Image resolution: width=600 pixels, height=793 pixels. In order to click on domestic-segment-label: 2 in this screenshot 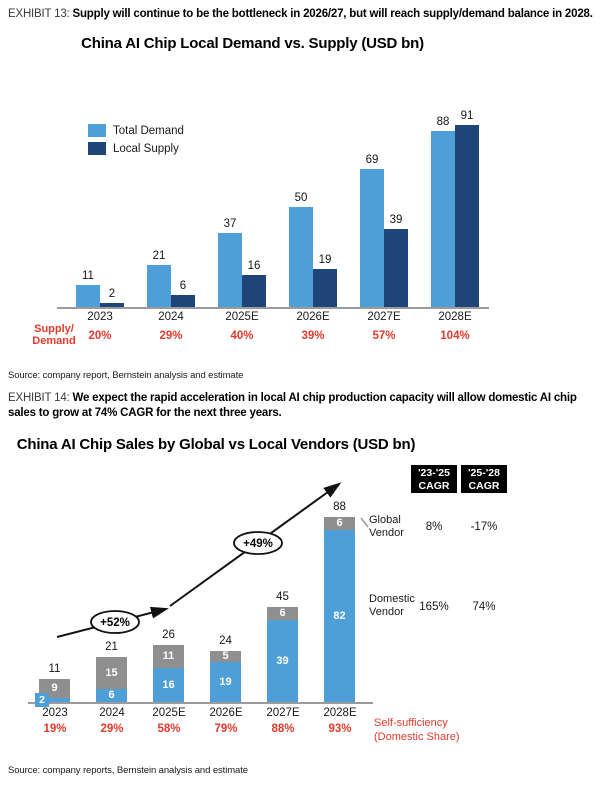, I will do `click(42, 700)`.